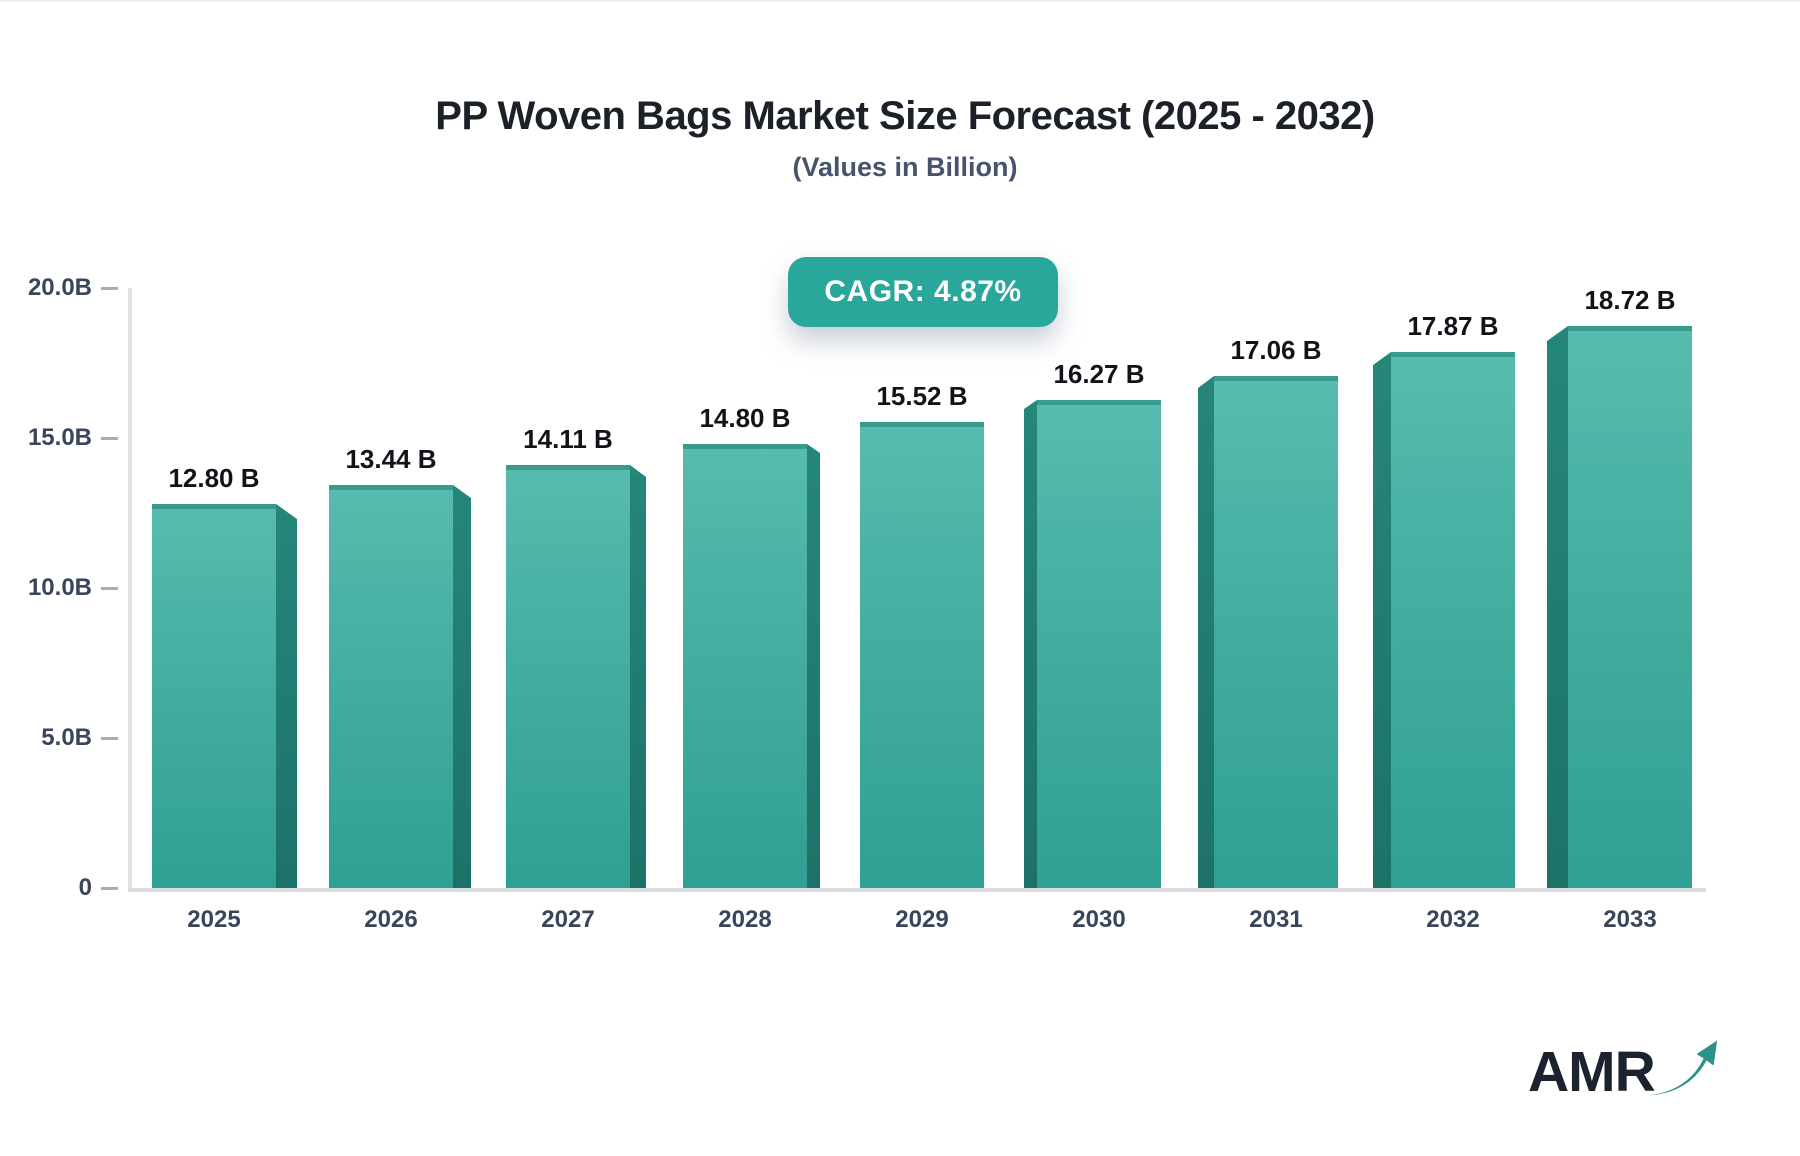 The width and height of the screenshot is (1800, 1156). Describe the element at coordinates (745, 418) in the screenshot. I see `bar-value-label-2028: 14.80 B` at that location.